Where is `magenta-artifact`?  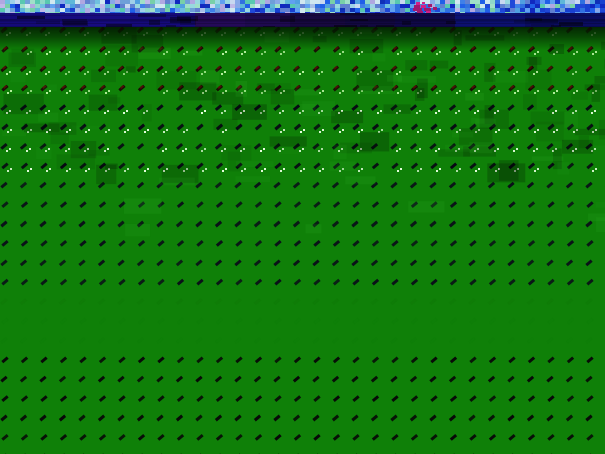 magenta-artifact is located at coordinates (426, 7).